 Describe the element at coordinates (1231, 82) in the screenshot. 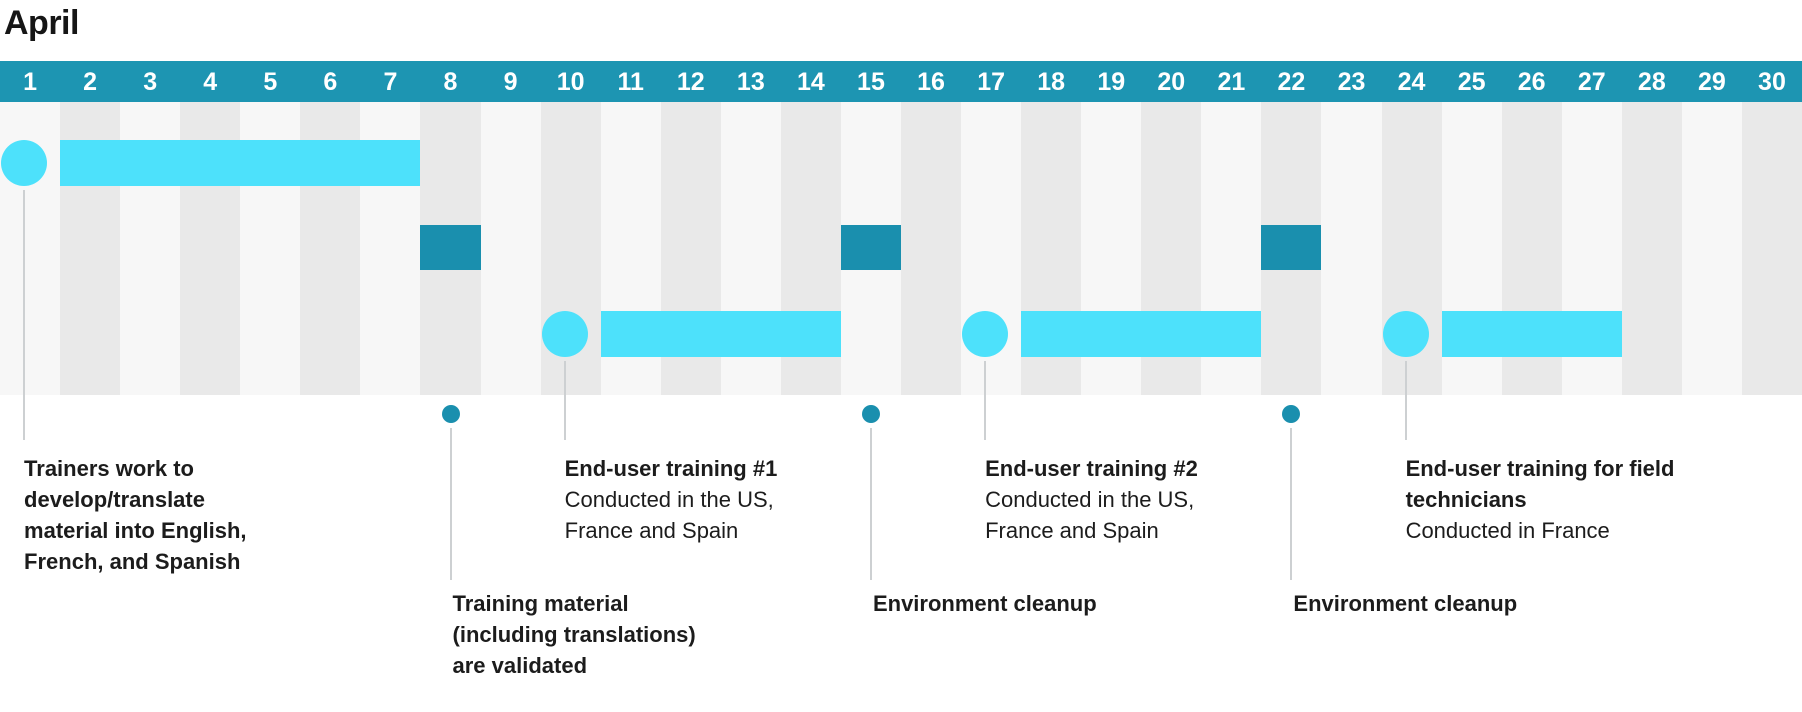

I see `day-label: 21` at that location.